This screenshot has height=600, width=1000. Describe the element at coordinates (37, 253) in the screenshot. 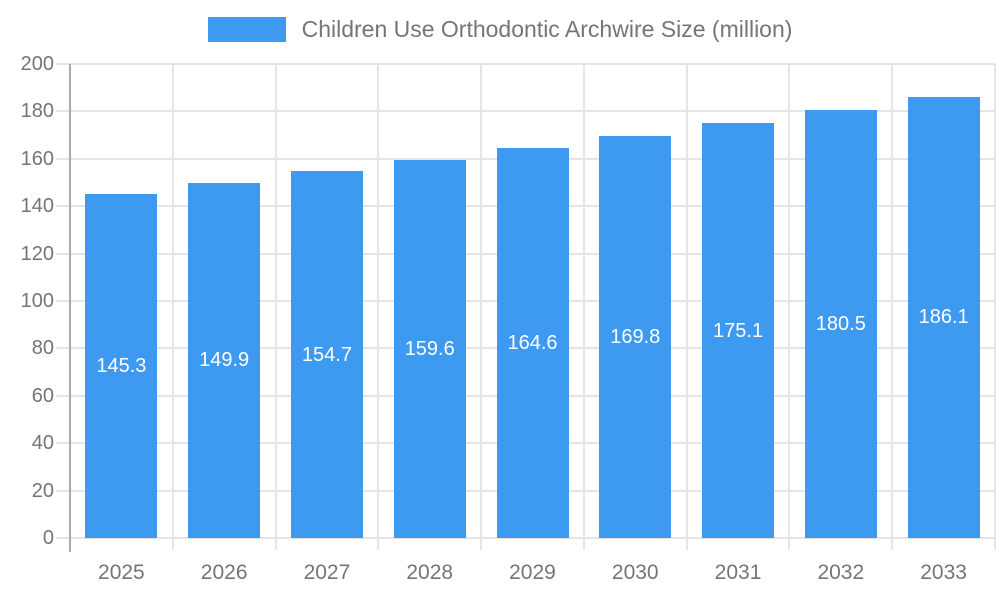

I see `y-tick-label: 120` at that location.